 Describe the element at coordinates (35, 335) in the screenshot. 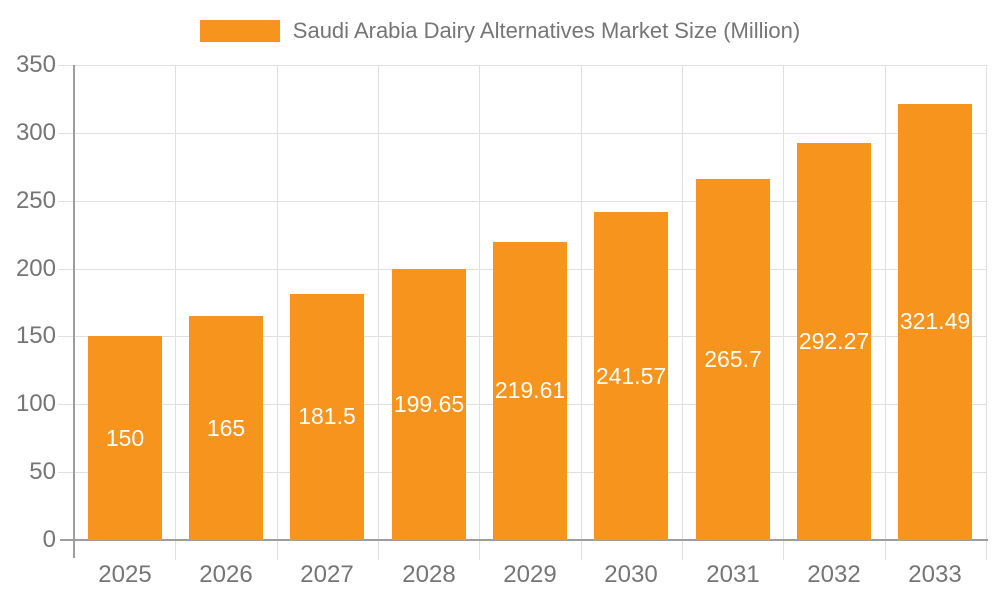

I see `y-axis-tick-label: 150` at that location.